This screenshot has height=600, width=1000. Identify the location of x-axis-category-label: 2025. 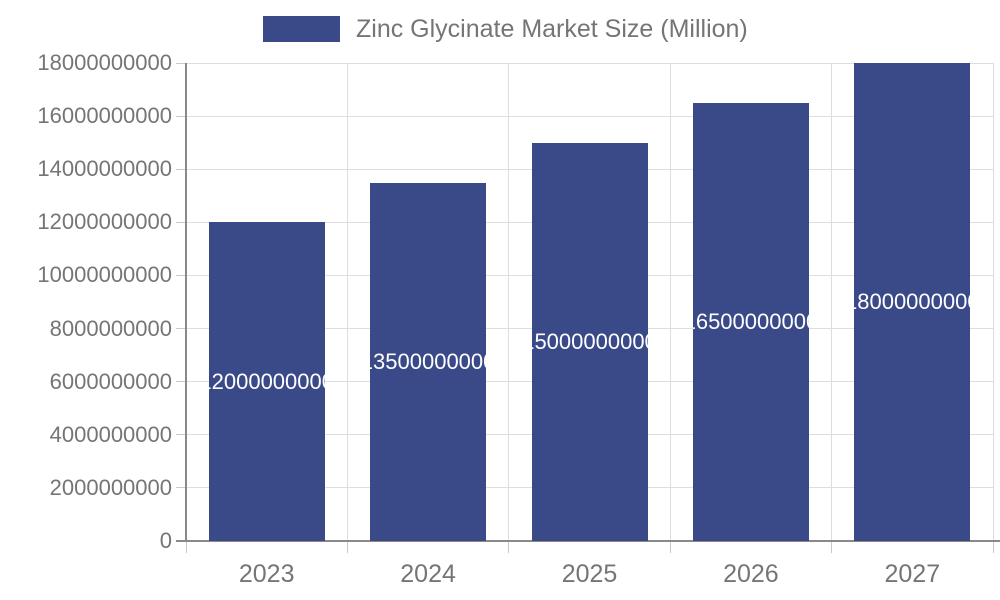
(589, 574).